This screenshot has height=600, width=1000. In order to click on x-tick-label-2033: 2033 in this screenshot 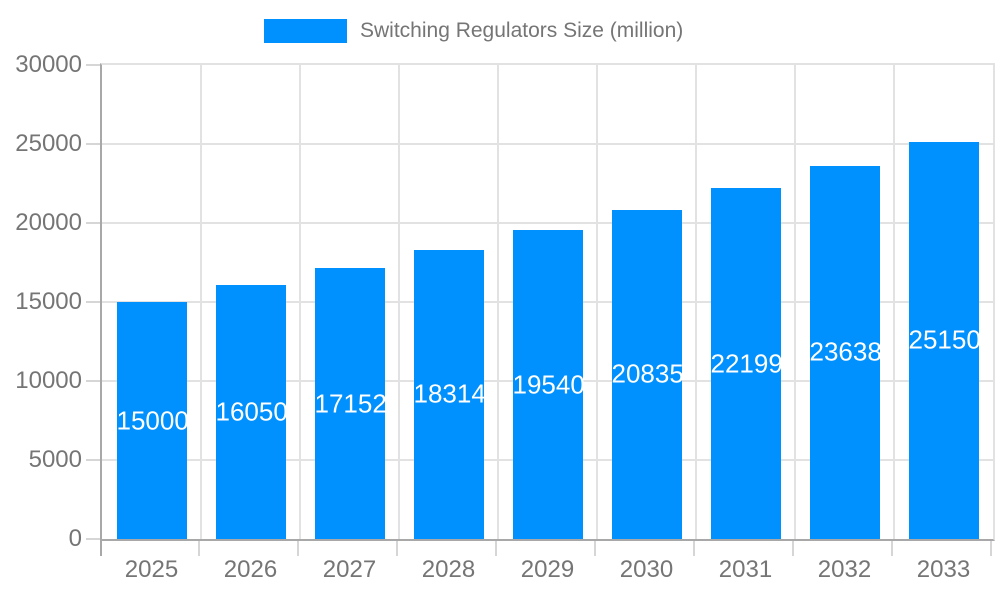, I will do `click(943, 569)`.